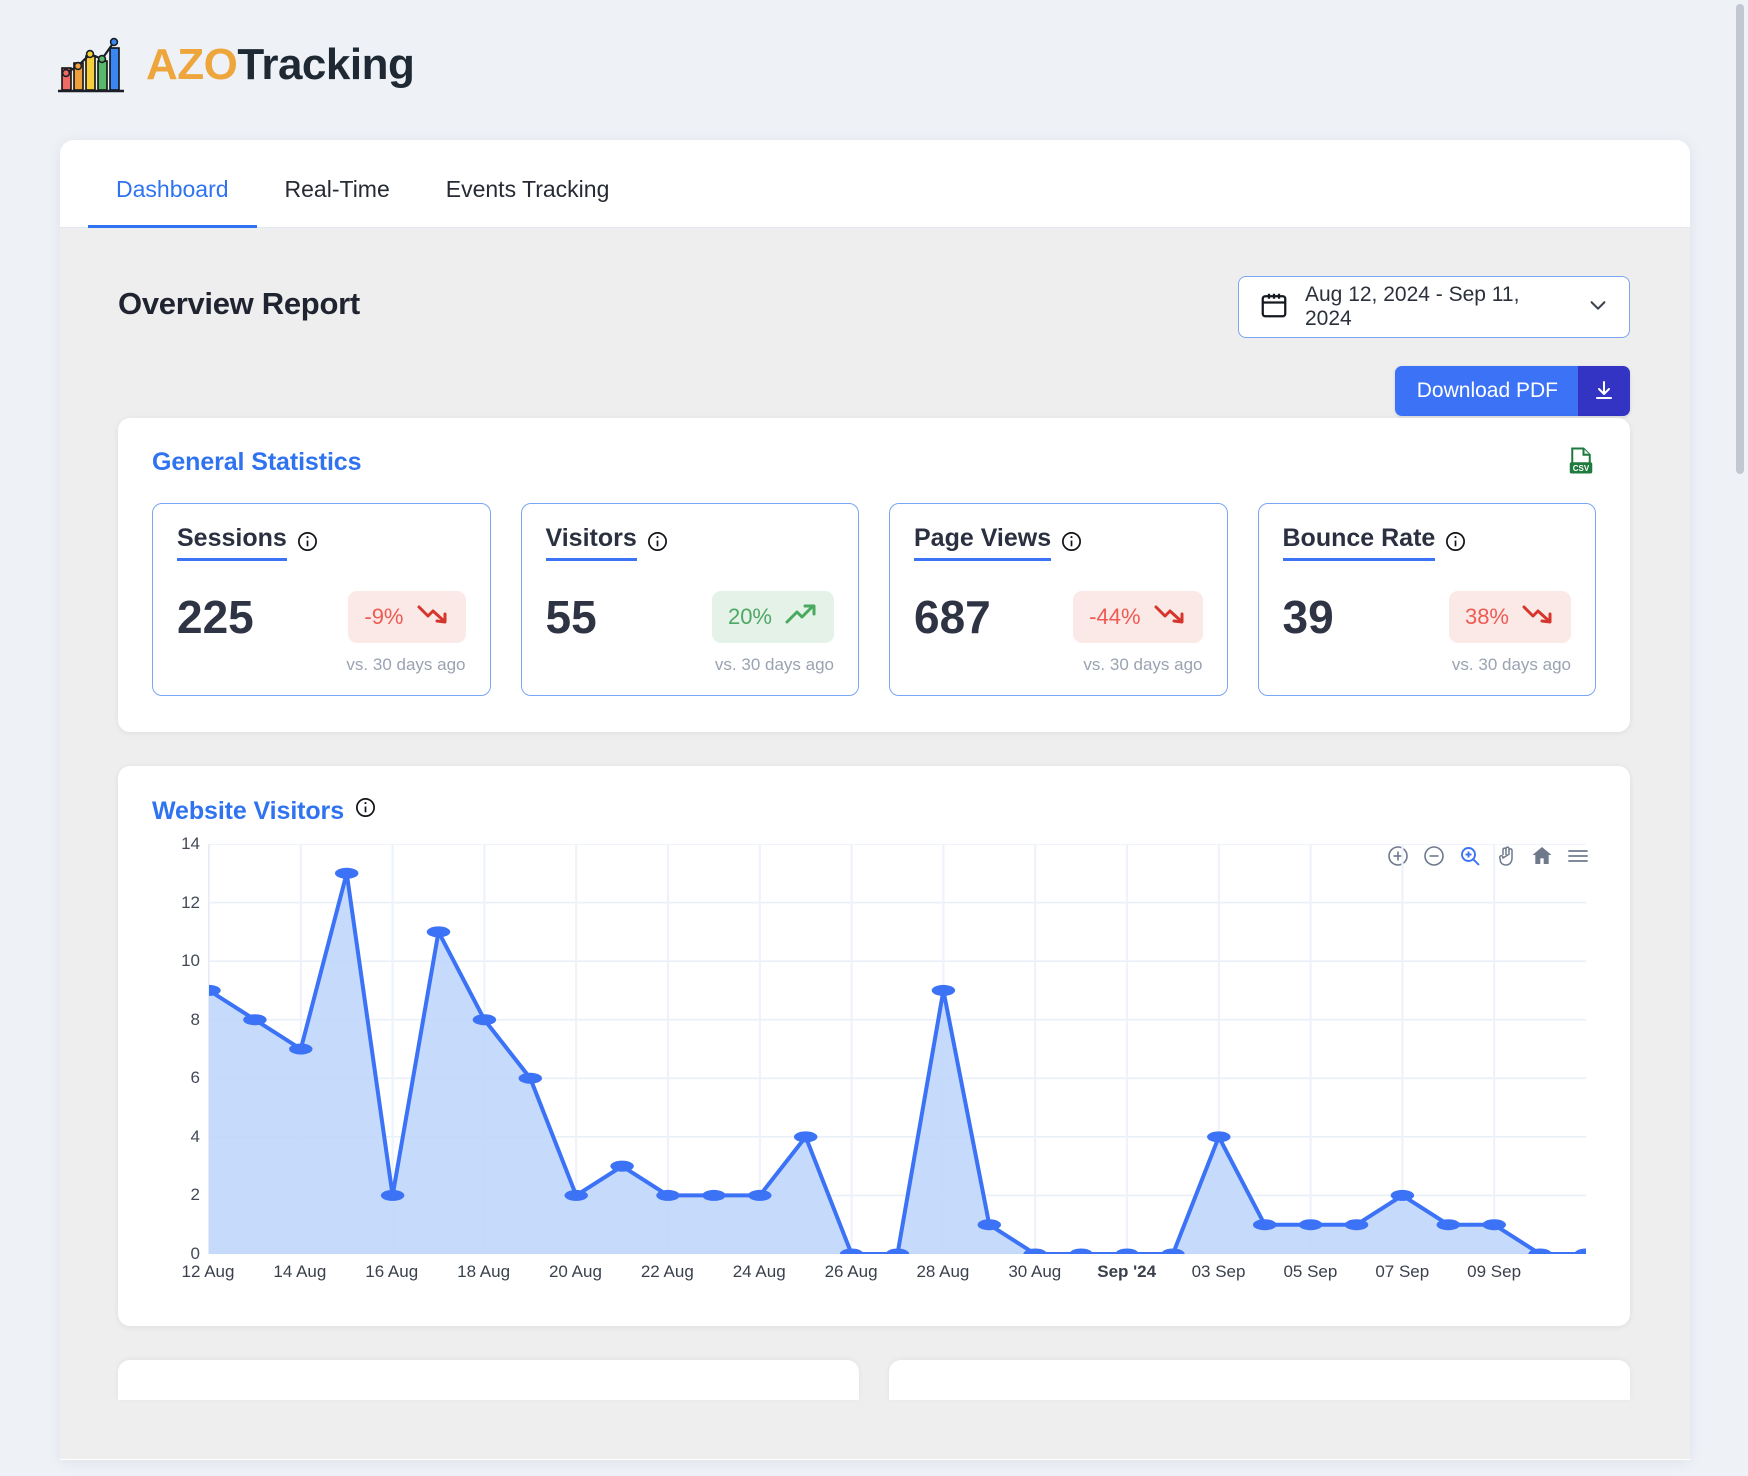 The image size is (1748, 1476). I want to click on x-axis-tick: 26 Aug, so click(851, 1271).